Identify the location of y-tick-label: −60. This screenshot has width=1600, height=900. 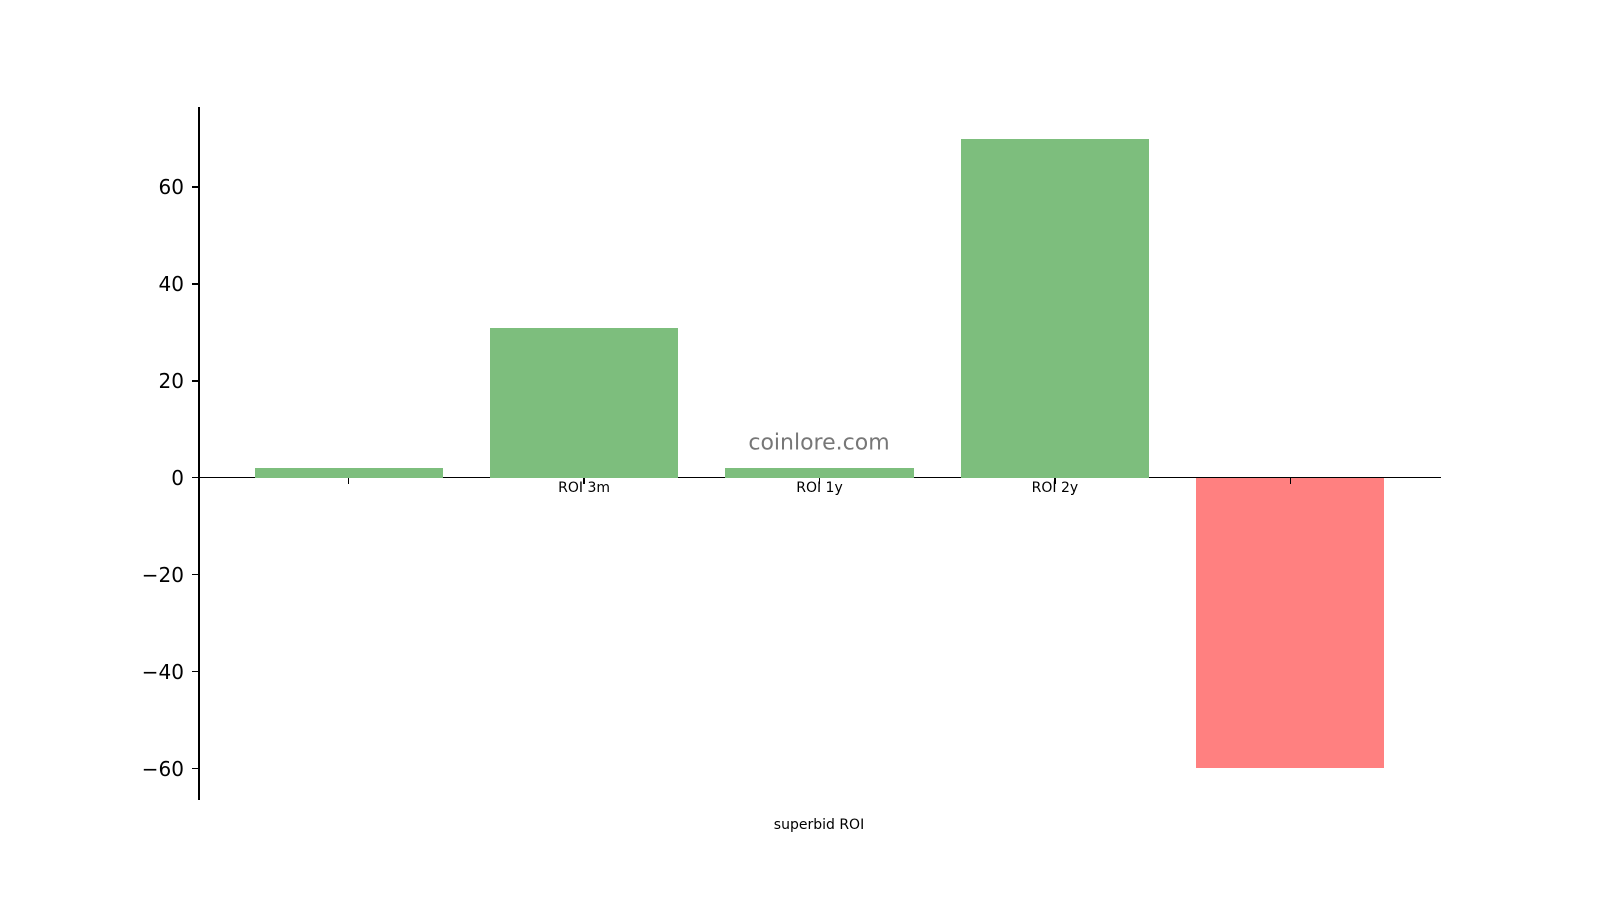
(162, 768).